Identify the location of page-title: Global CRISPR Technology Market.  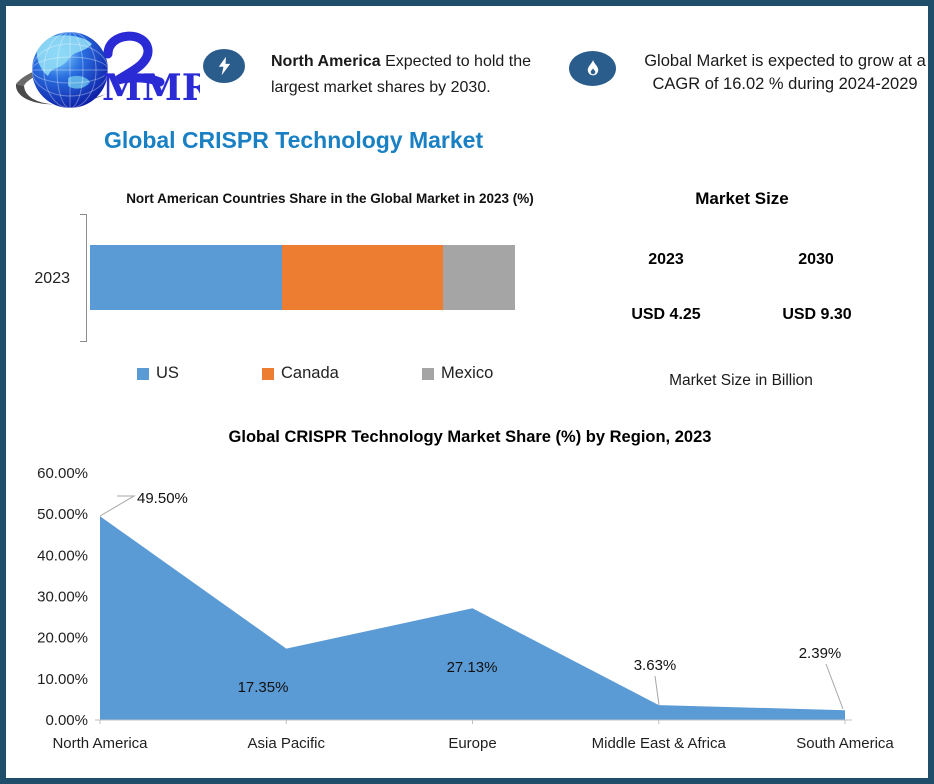
(294, 140).